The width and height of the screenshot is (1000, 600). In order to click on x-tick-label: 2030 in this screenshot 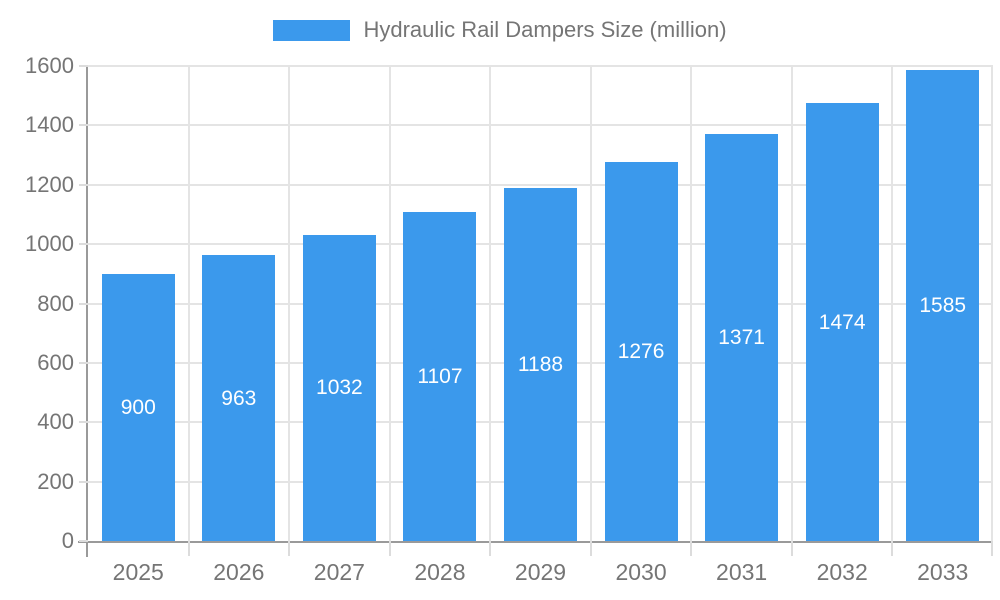, I will do `click(641, 572)`.